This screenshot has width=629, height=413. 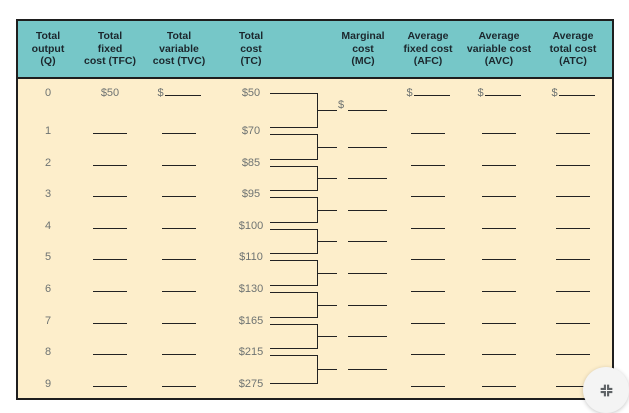 What do you see at coordinates (251, 61) in the screenshot?
I see `header-line: (TC)` at bounding box center [251, 61].